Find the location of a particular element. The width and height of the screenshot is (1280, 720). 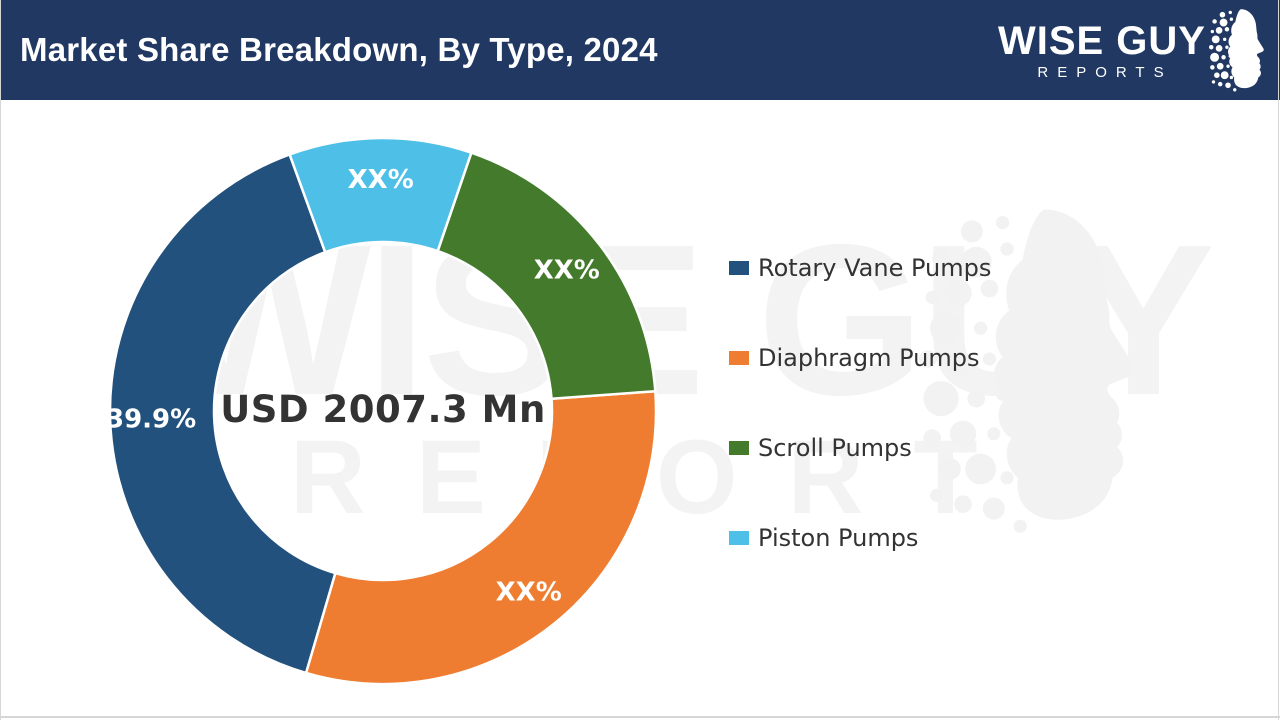

wiseguy-logo: WISE GUY REPORTS is located at coordinates (1132, 50).